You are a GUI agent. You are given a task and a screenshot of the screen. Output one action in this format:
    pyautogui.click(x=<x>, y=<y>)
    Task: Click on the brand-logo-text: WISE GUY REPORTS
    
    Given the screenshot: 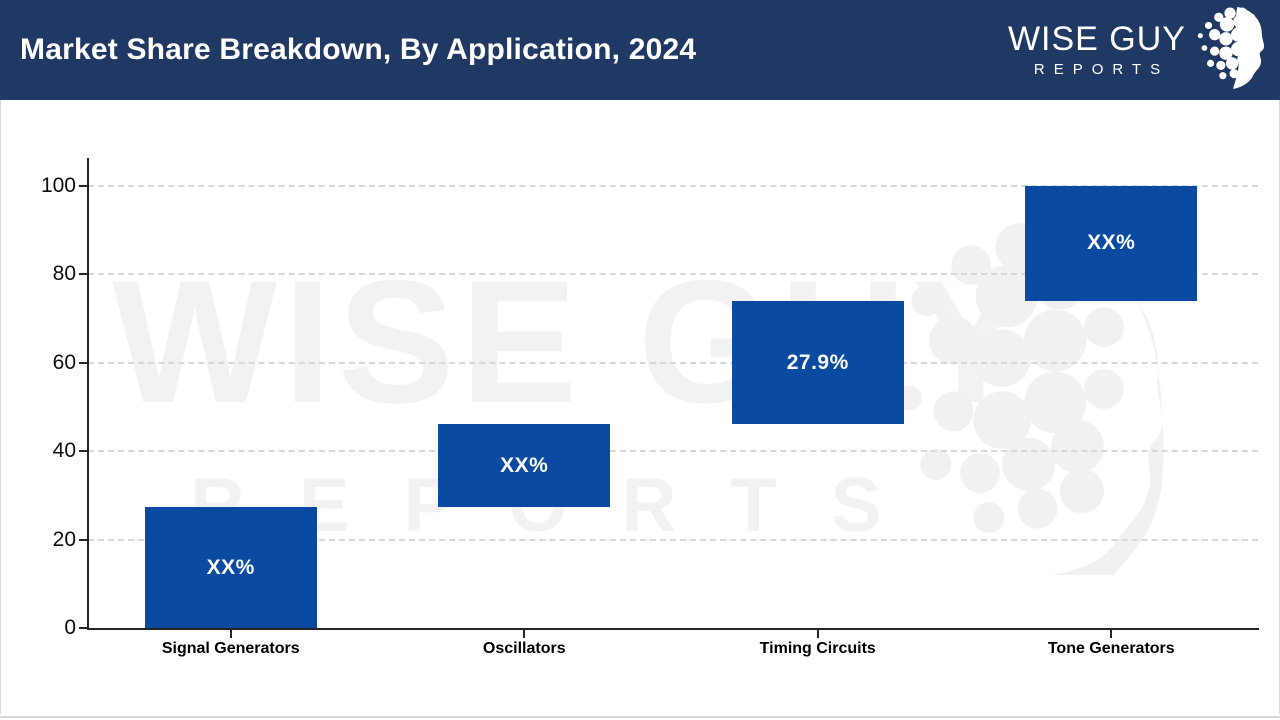 What is the action you would take?
    pyautogui.click(x=1097, y=50)
    